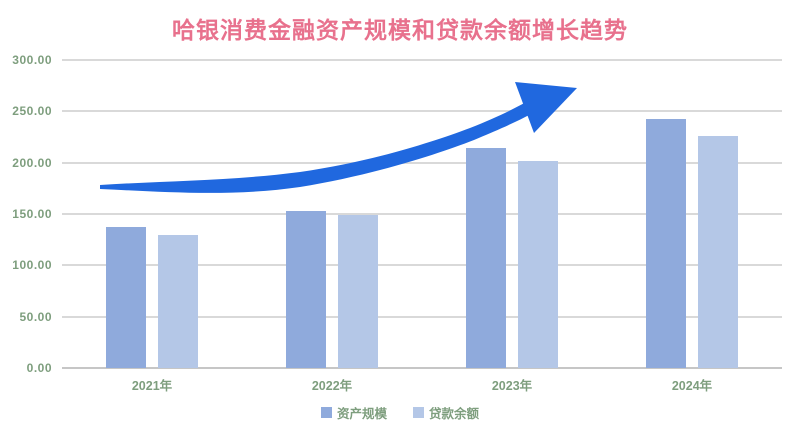 This screenshot has height=434, width=800. What do you see at coordinates (39, 368) in the screenshot?
I see `y-axis-tick-label: 0.00` at bounding box center [39, 368].